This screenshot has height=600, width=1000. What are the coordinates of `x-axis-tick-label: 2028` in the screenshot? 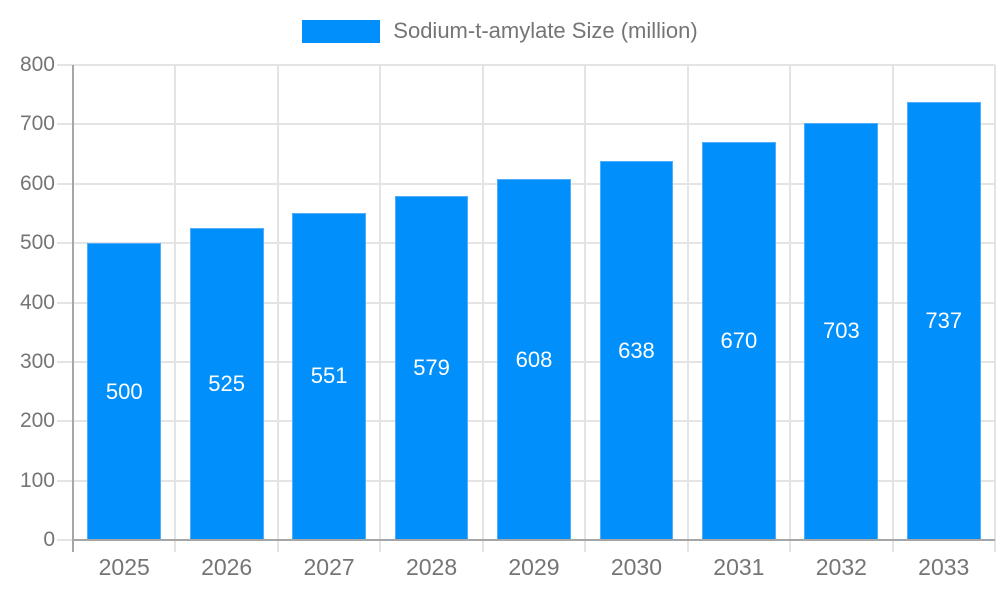 It's located at (431, 567).